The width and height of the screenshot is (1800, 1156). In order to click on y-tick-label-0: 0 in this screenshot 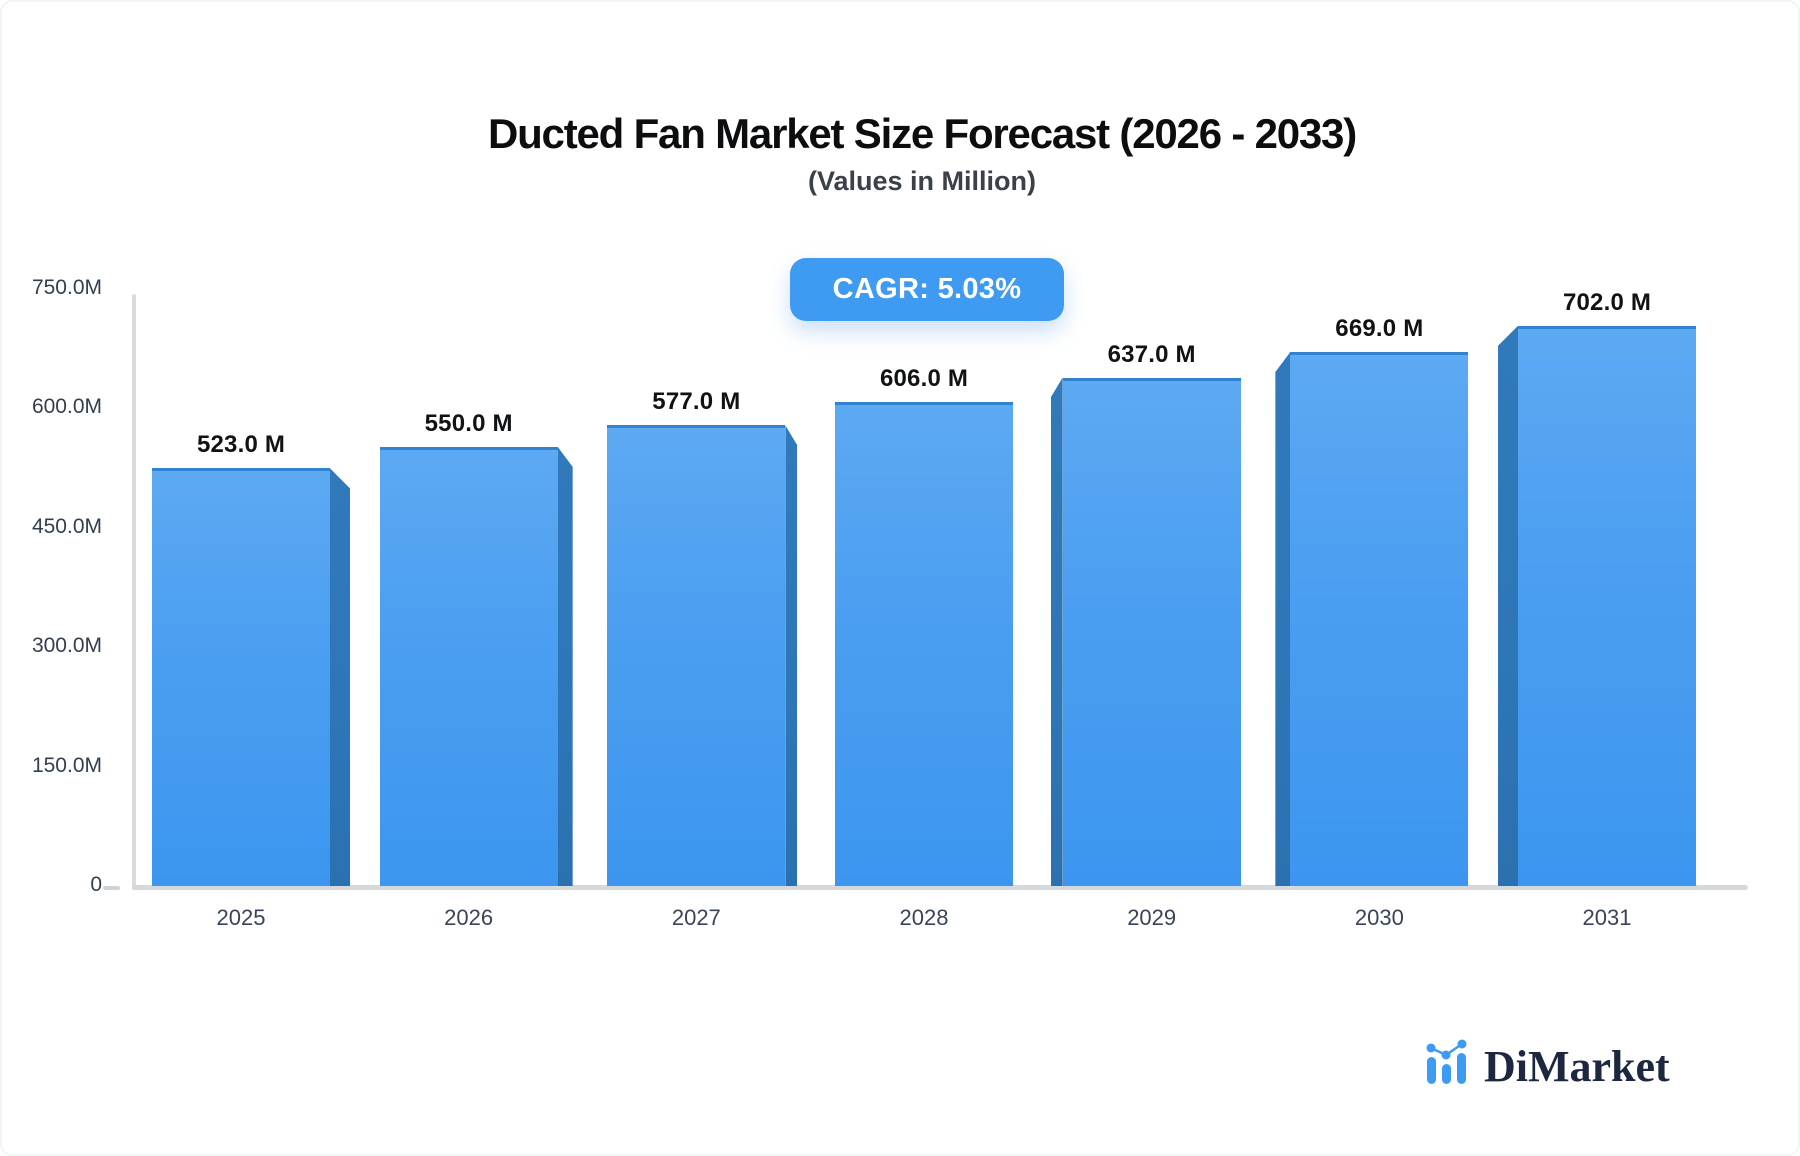, I will do `click(96, 884)`.